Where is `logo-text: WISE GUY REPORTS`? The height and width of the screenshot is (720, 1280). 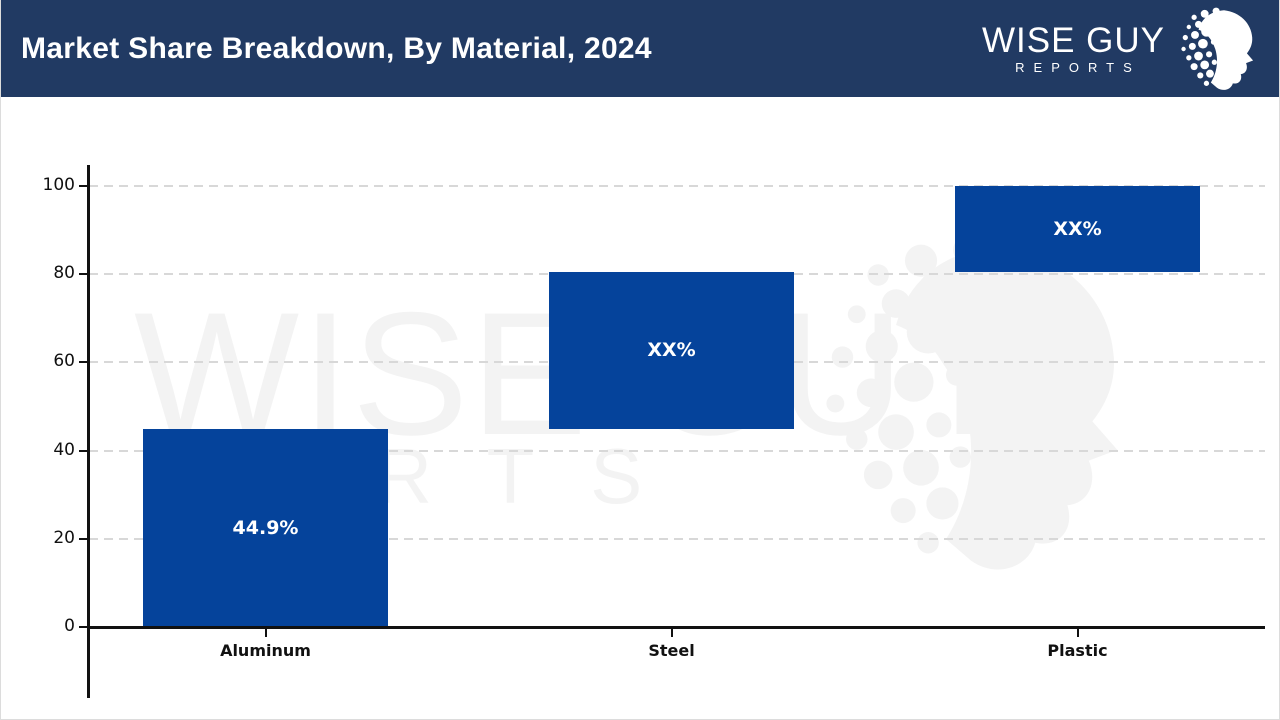 logo-text: WISE GUY REPORTS is located at coordinates (1073, 48).